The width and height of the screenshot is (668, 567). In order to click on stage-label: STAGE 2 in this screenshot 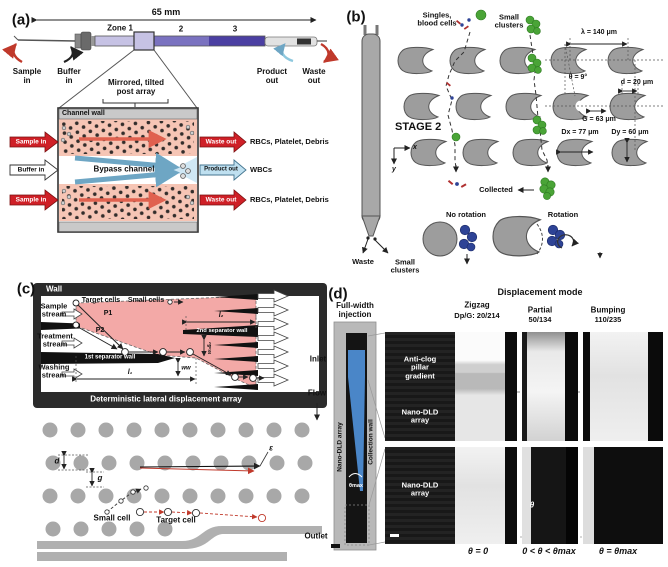, I will do `click(418, 126)`.